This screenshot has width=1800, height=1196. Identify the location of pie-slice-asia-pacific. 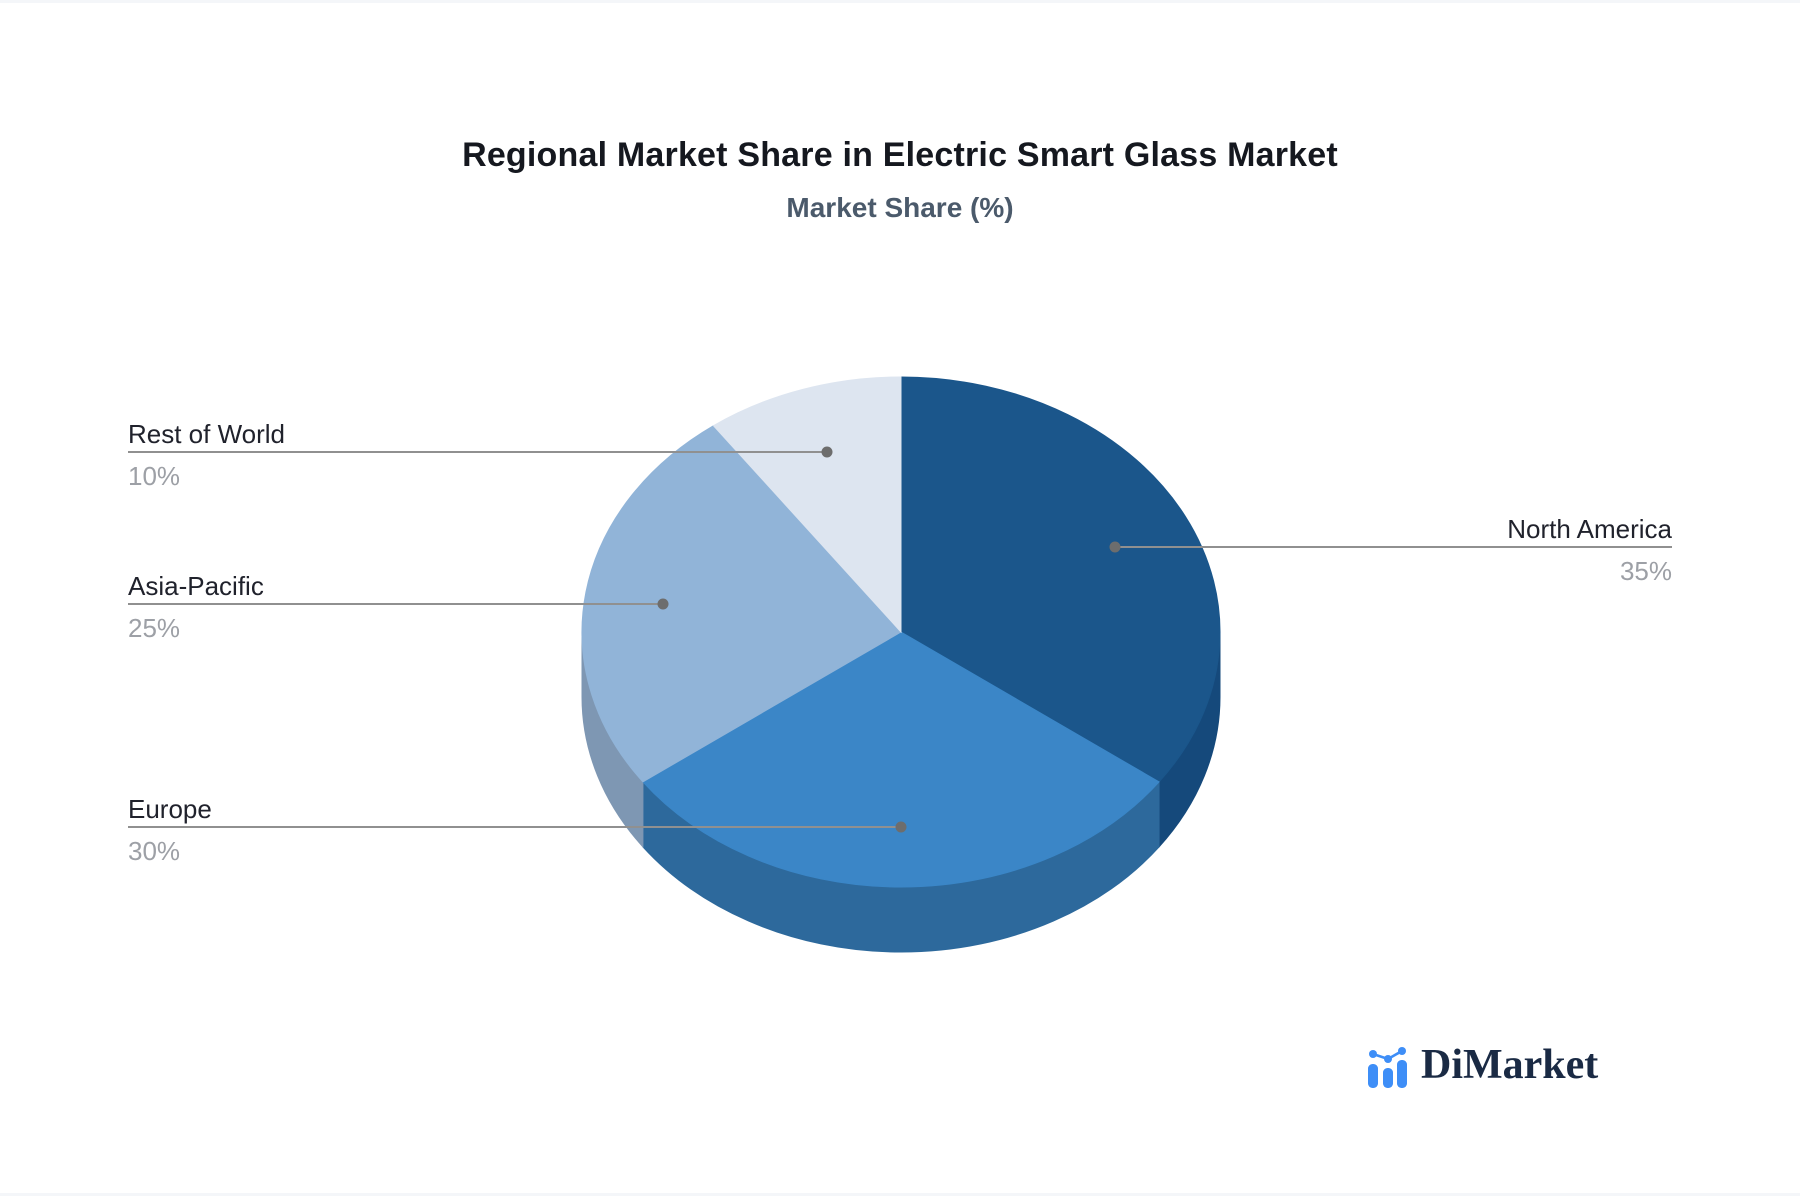
(741, 604).